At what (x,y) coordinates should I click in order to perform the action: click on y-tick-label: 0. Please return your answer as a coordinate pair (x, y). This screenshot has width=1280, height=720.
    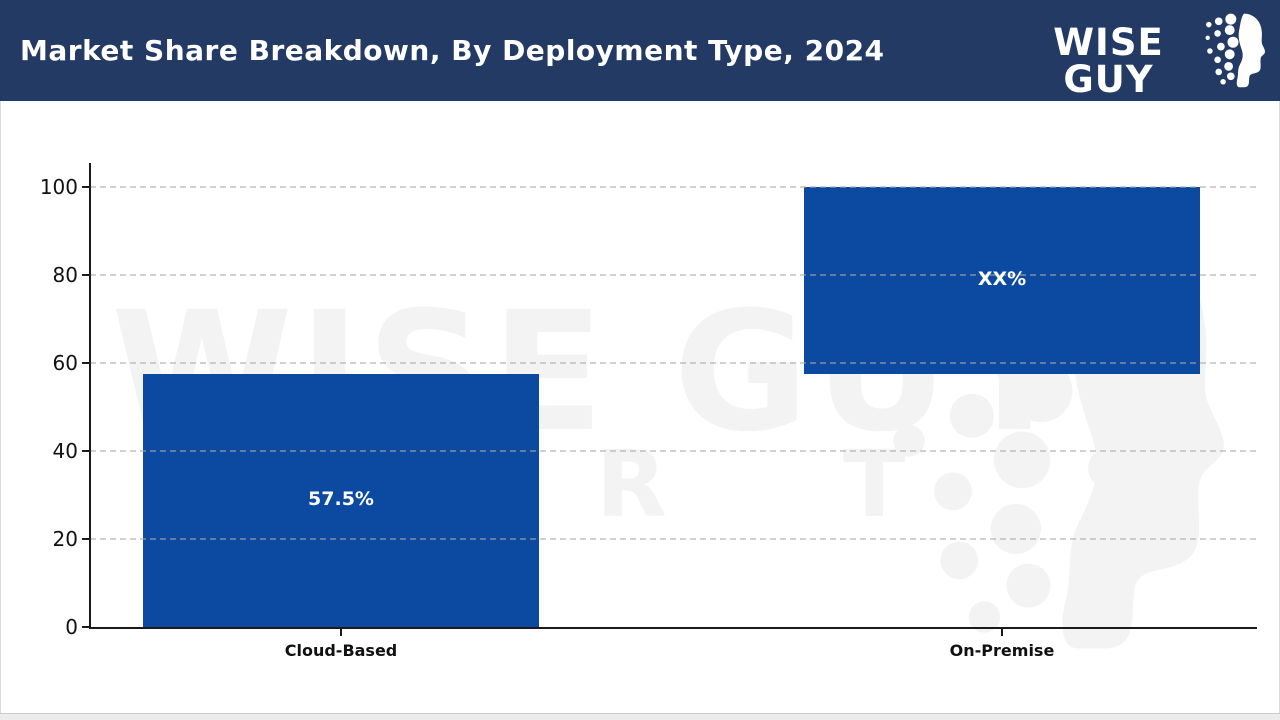
    Looking at the image, I should click on (71, 627).